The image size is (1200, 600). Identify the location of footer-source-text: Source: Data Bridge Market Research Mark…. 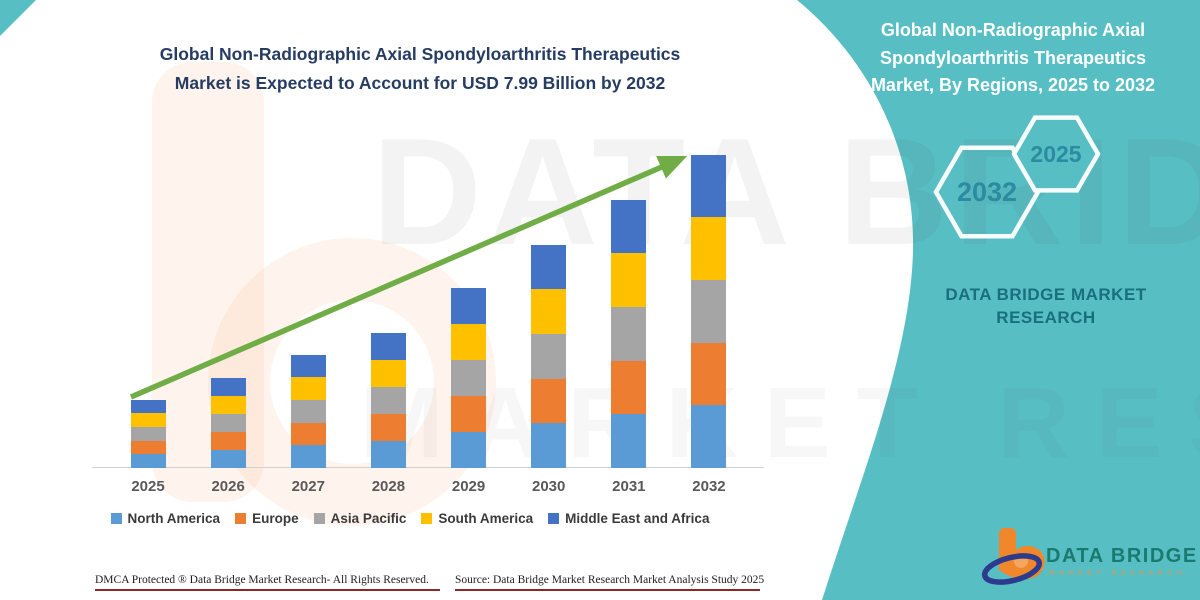
(610, 580).